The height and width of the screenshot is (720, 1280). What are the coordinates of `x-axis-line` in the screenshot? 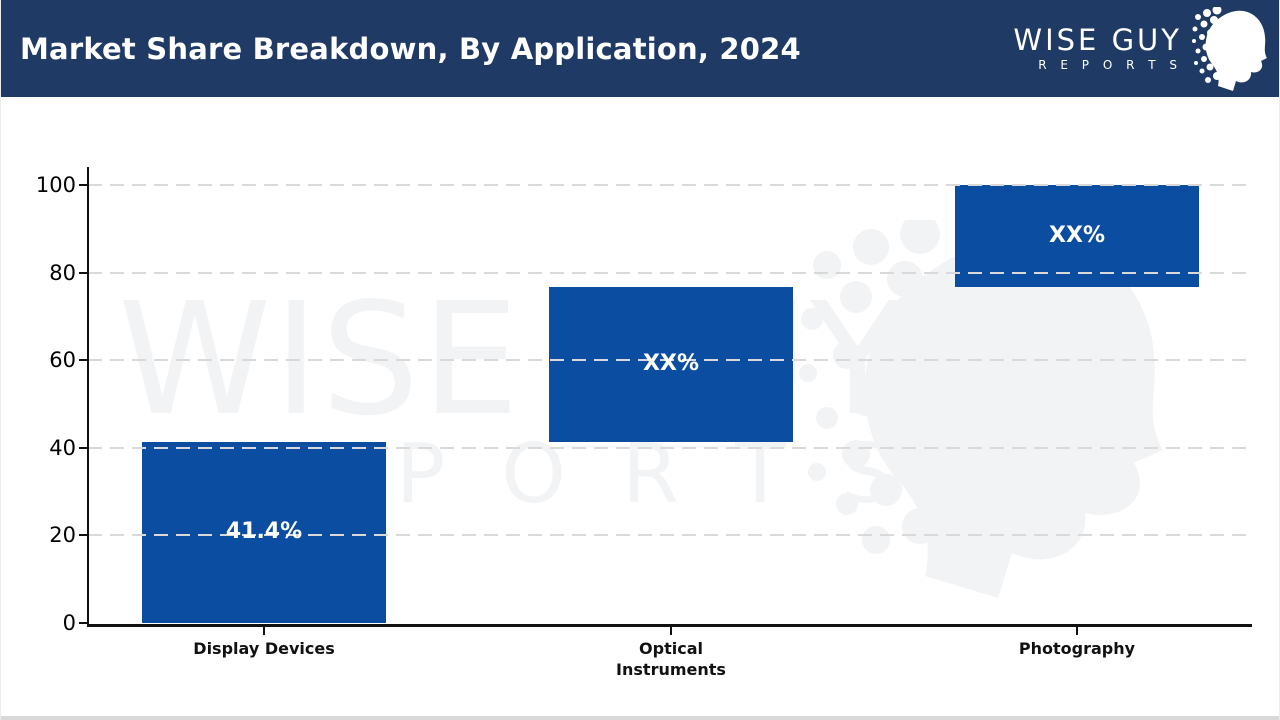 It's located at (669, 625).